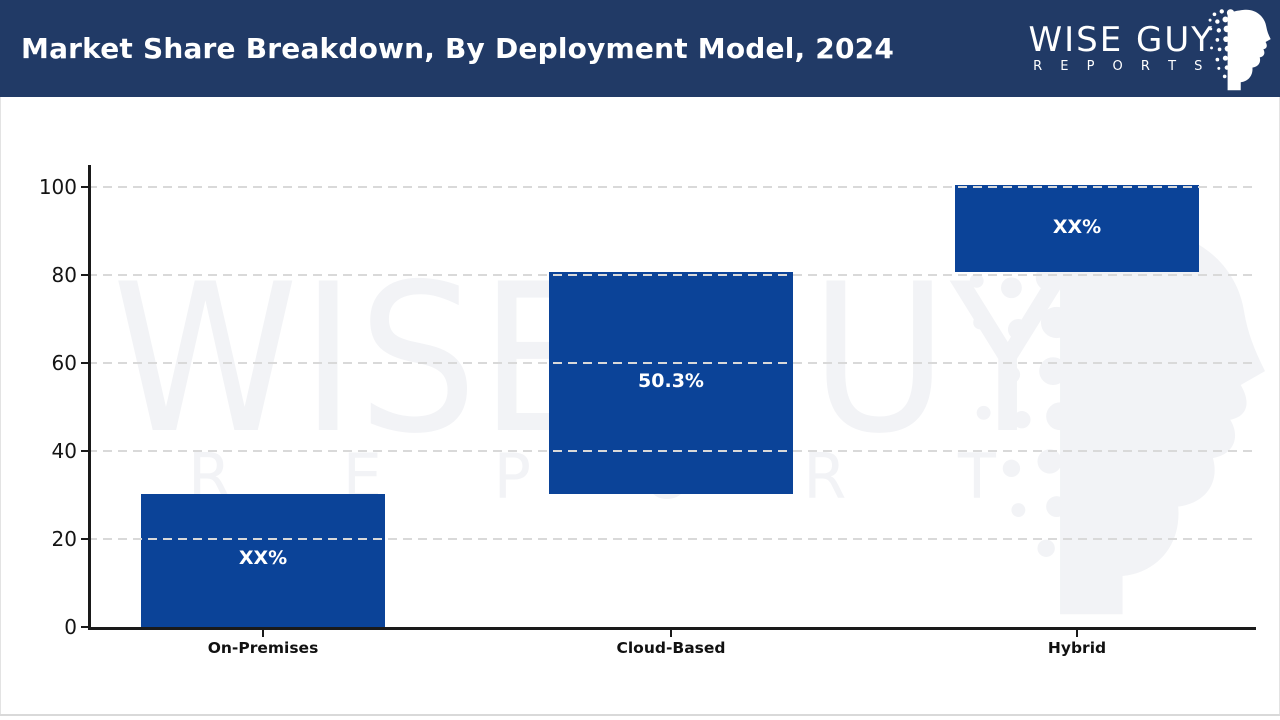  I want to click on logo-tagline: R E P O R T S, so click(1121, 67).